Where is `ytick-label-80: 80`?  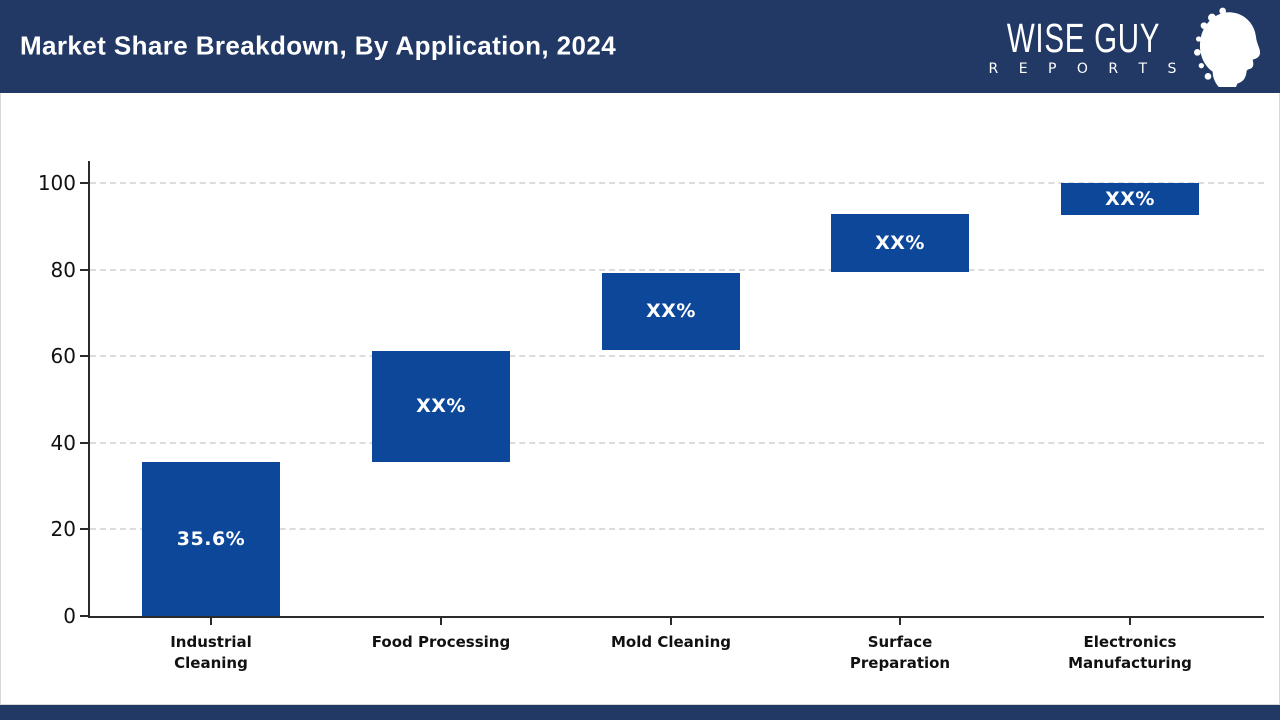 ytick-label-80: 80 is located at coordinates (63, 269).